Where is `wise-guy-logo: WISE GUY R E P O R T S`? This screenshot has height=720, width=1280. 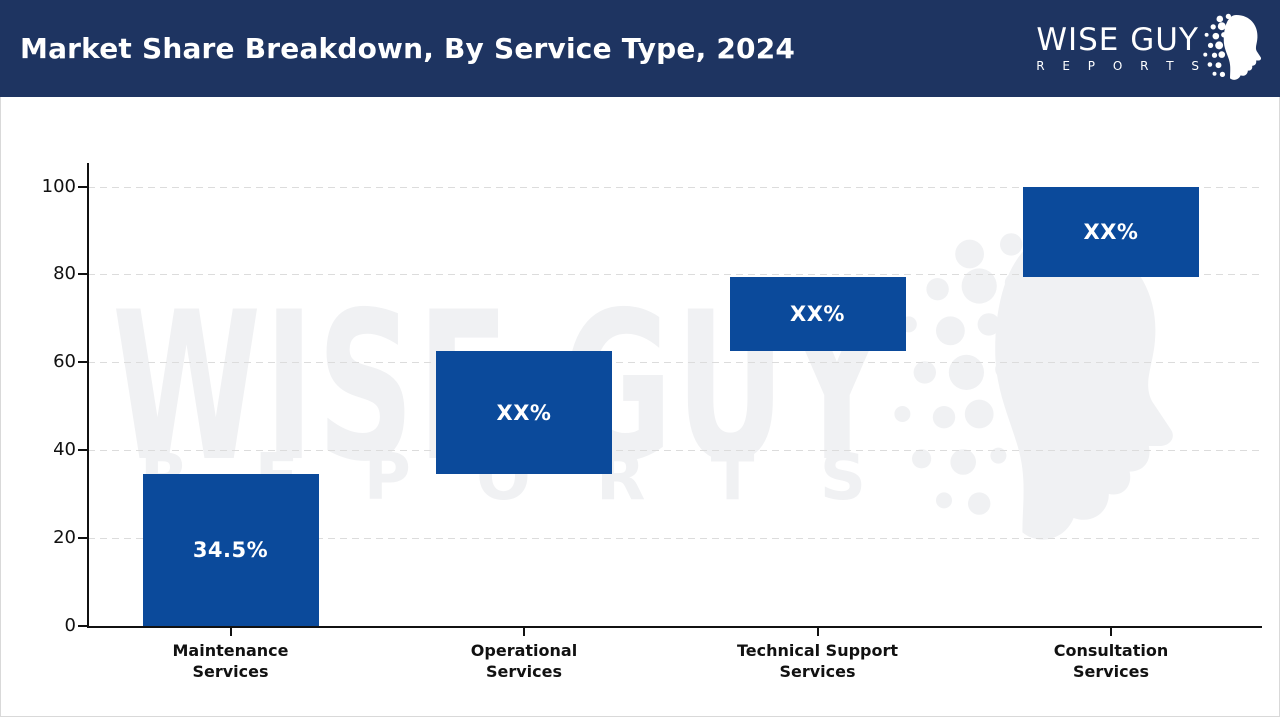 wise-guy-logo: WISE GUY R E P O R T S is located at coordinates (1147, 49).